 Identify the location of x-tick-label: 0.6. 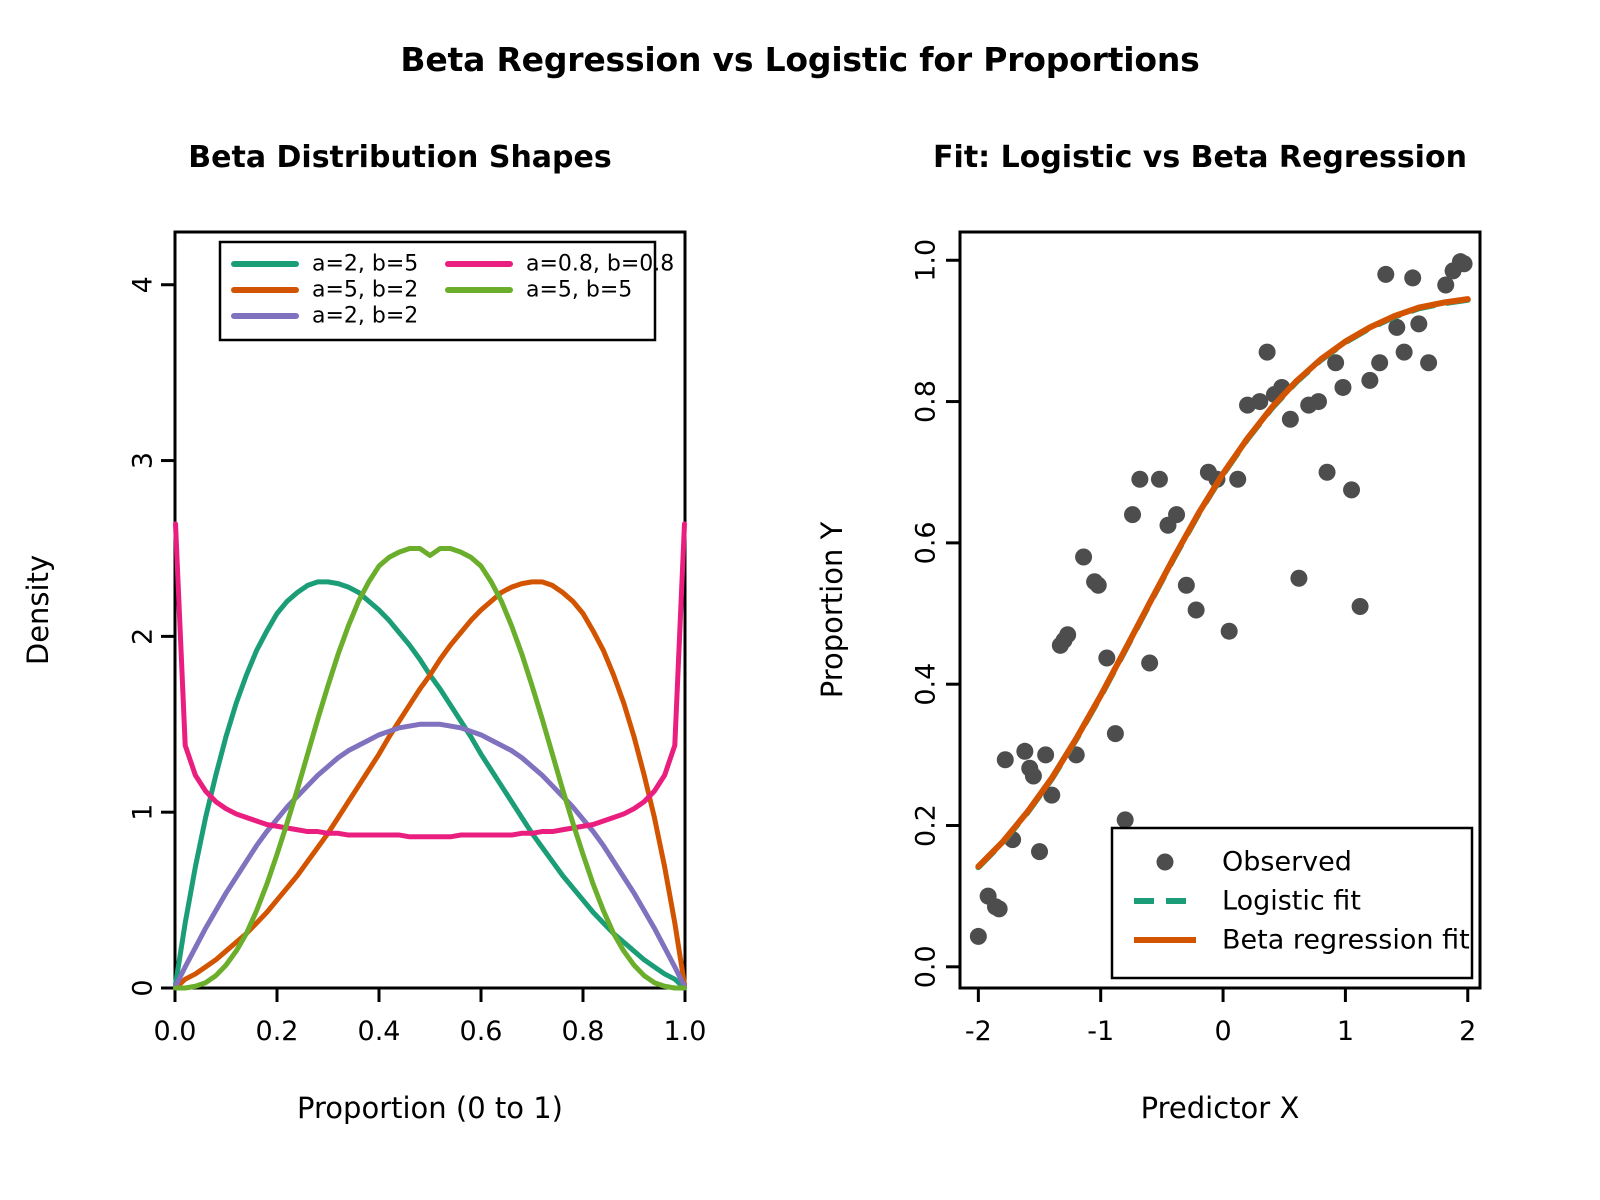
(481, 1031).